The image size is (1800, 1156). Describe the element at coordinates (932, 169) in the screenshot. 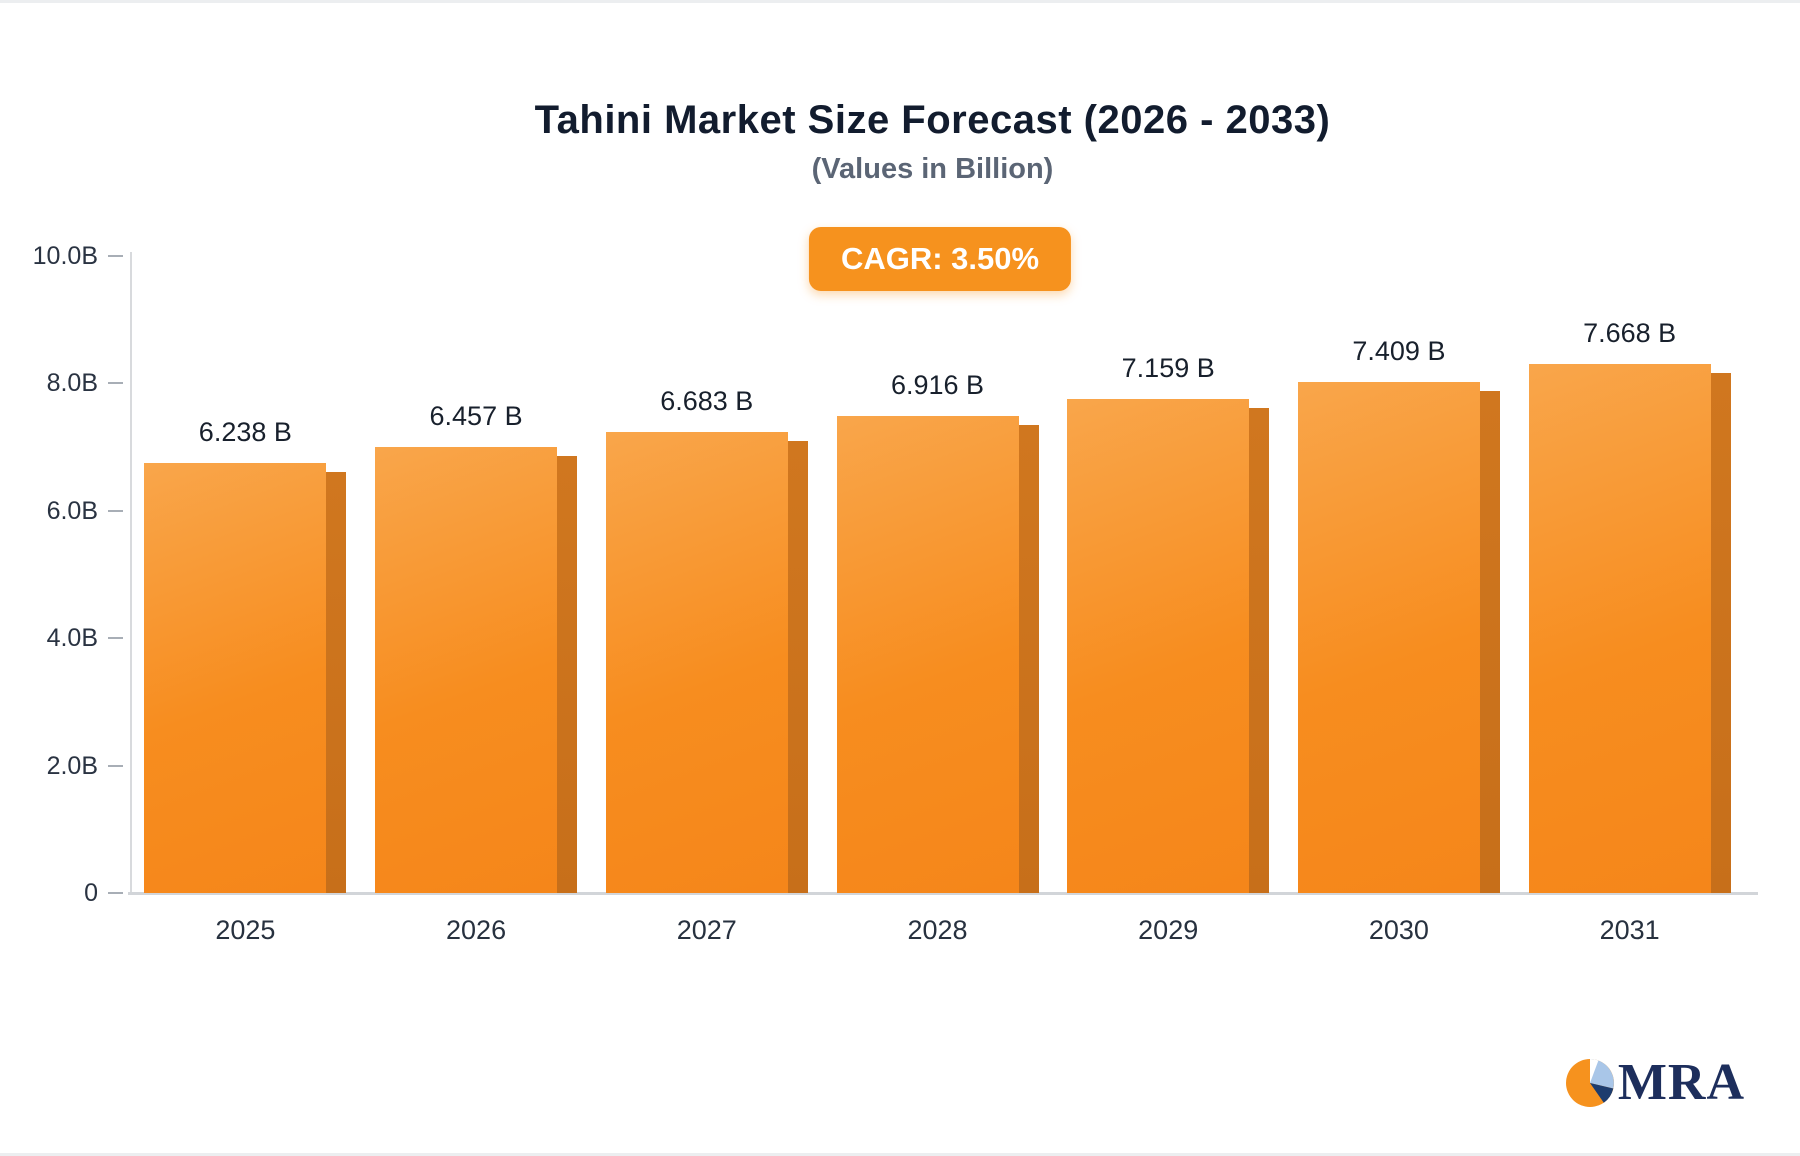

I see `chart-subtitle: (Values in Billion)` at that location.